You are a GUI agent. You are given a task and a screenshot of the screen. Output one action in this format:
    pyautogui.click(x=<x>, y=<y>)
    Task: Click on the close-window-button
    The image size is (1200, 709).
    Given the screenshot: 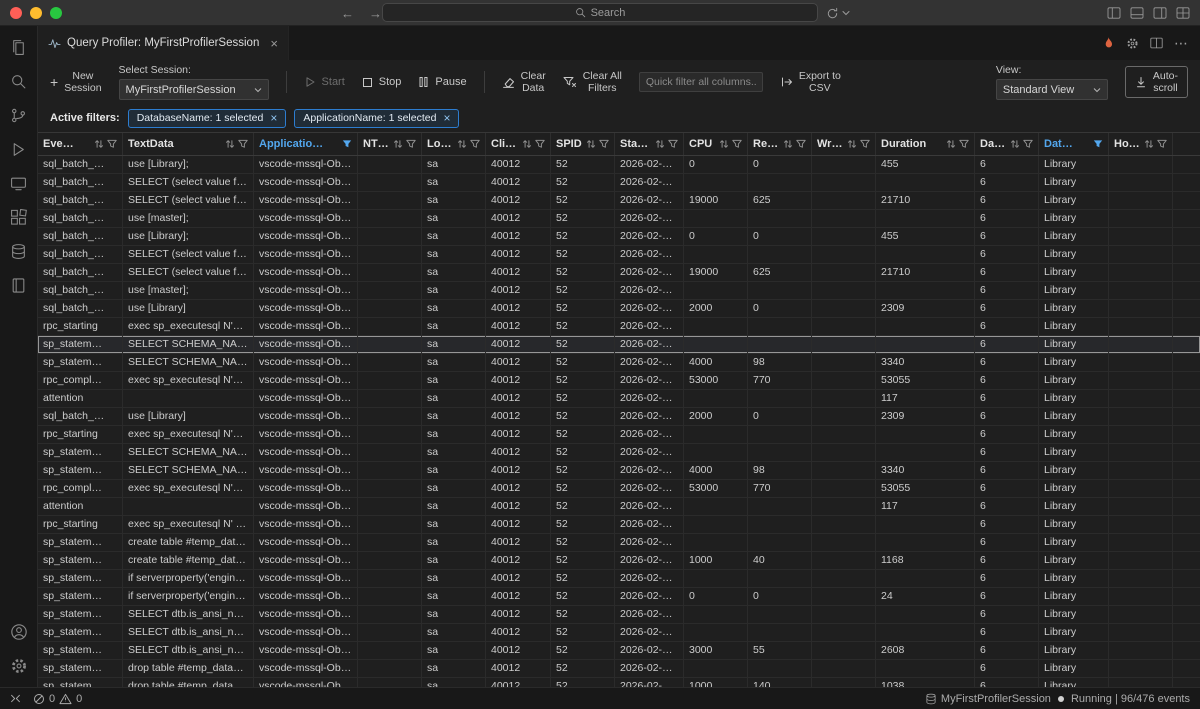 What is the action you would take?
    pyautogui.click(x=16, y=12)
    